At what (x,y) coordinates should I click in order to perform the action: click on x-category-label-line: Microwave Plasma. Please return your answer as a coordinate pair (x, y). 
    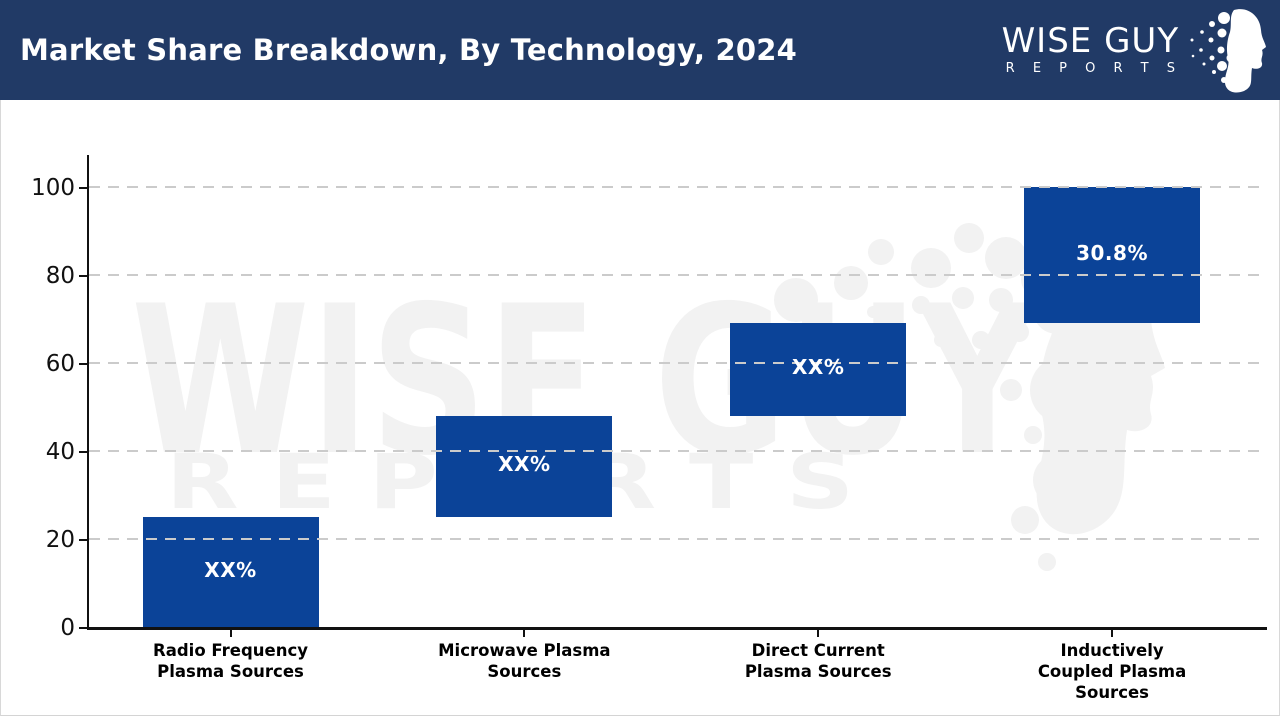
    Looking at the image, I should click on (524, 650).